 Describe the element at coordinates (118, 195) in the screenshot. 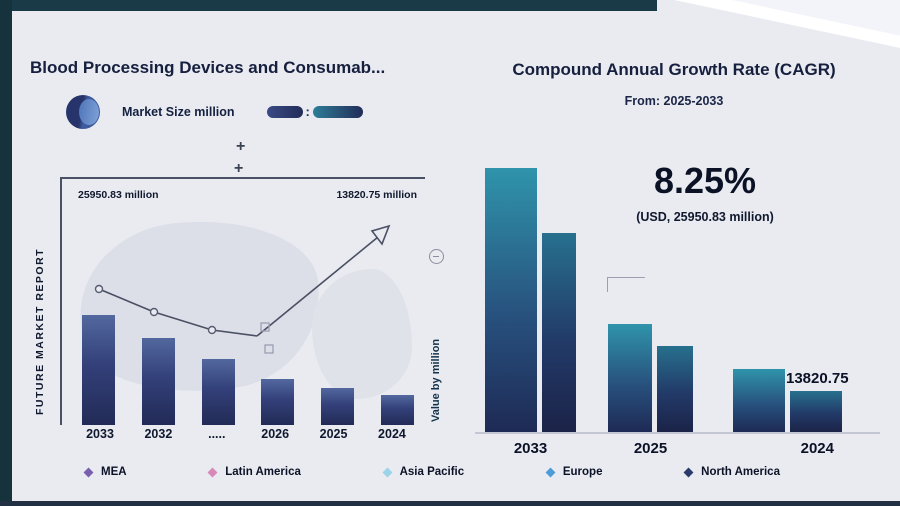

I see `start-value-annotation: 25950.83 million` at that location.